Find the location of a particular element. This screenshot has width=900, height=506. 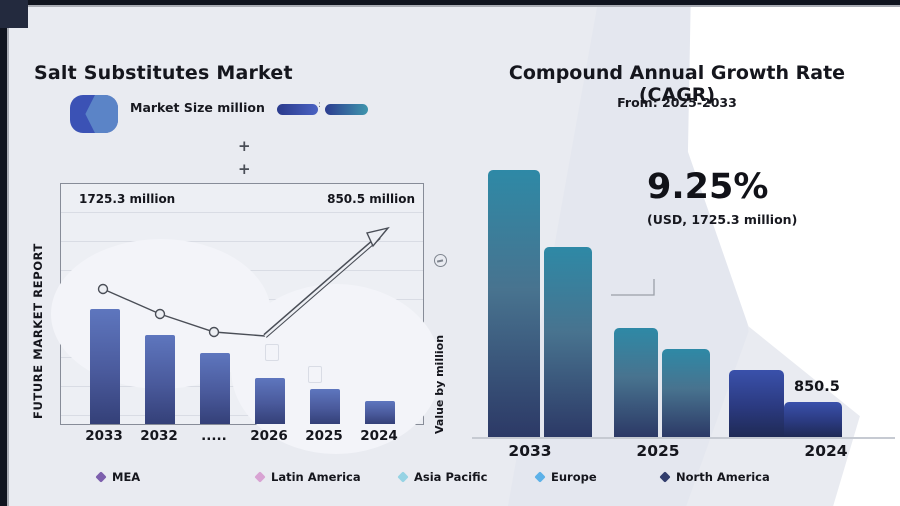

plus-decoration-top: + is located at coordinates (244, 146).